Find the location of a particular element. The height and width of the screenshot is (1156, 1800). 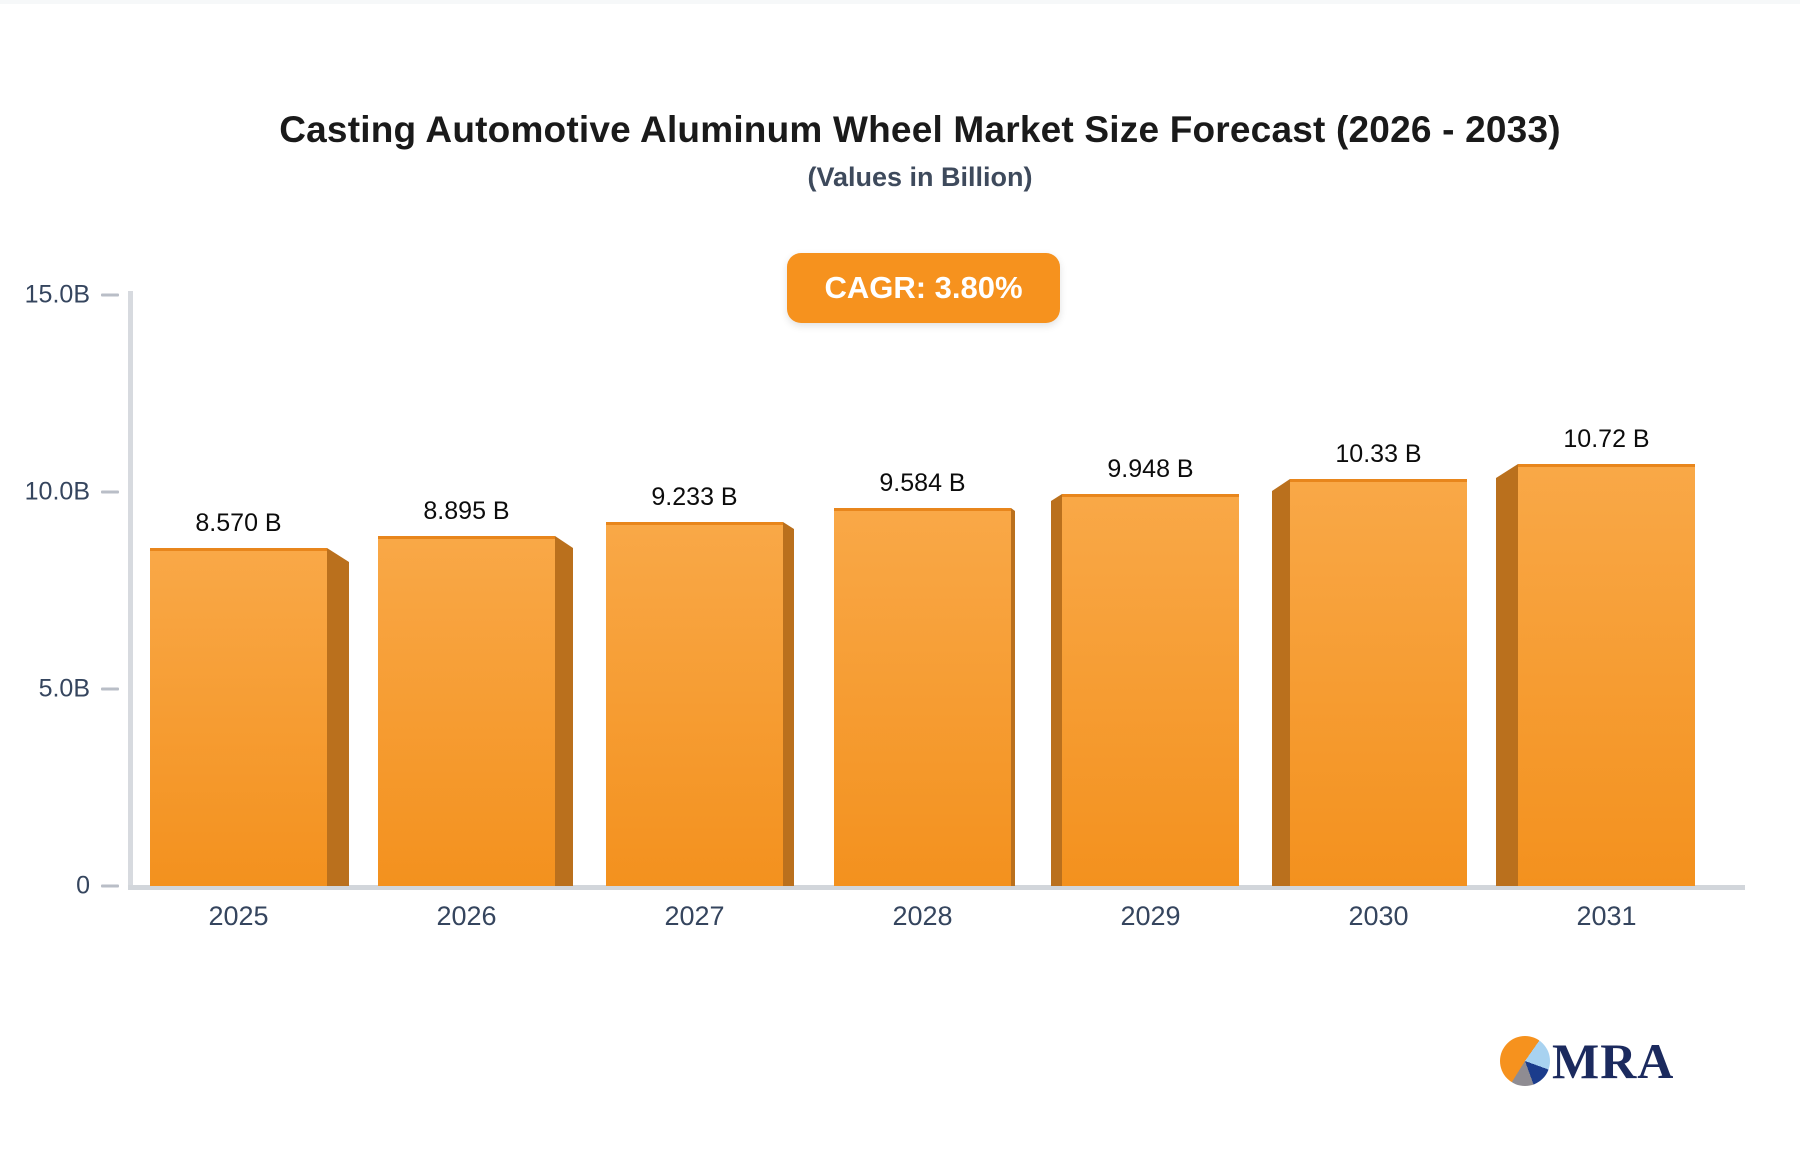

x-axis-label-2031: 2031 is located at coordinates (1606, 916).